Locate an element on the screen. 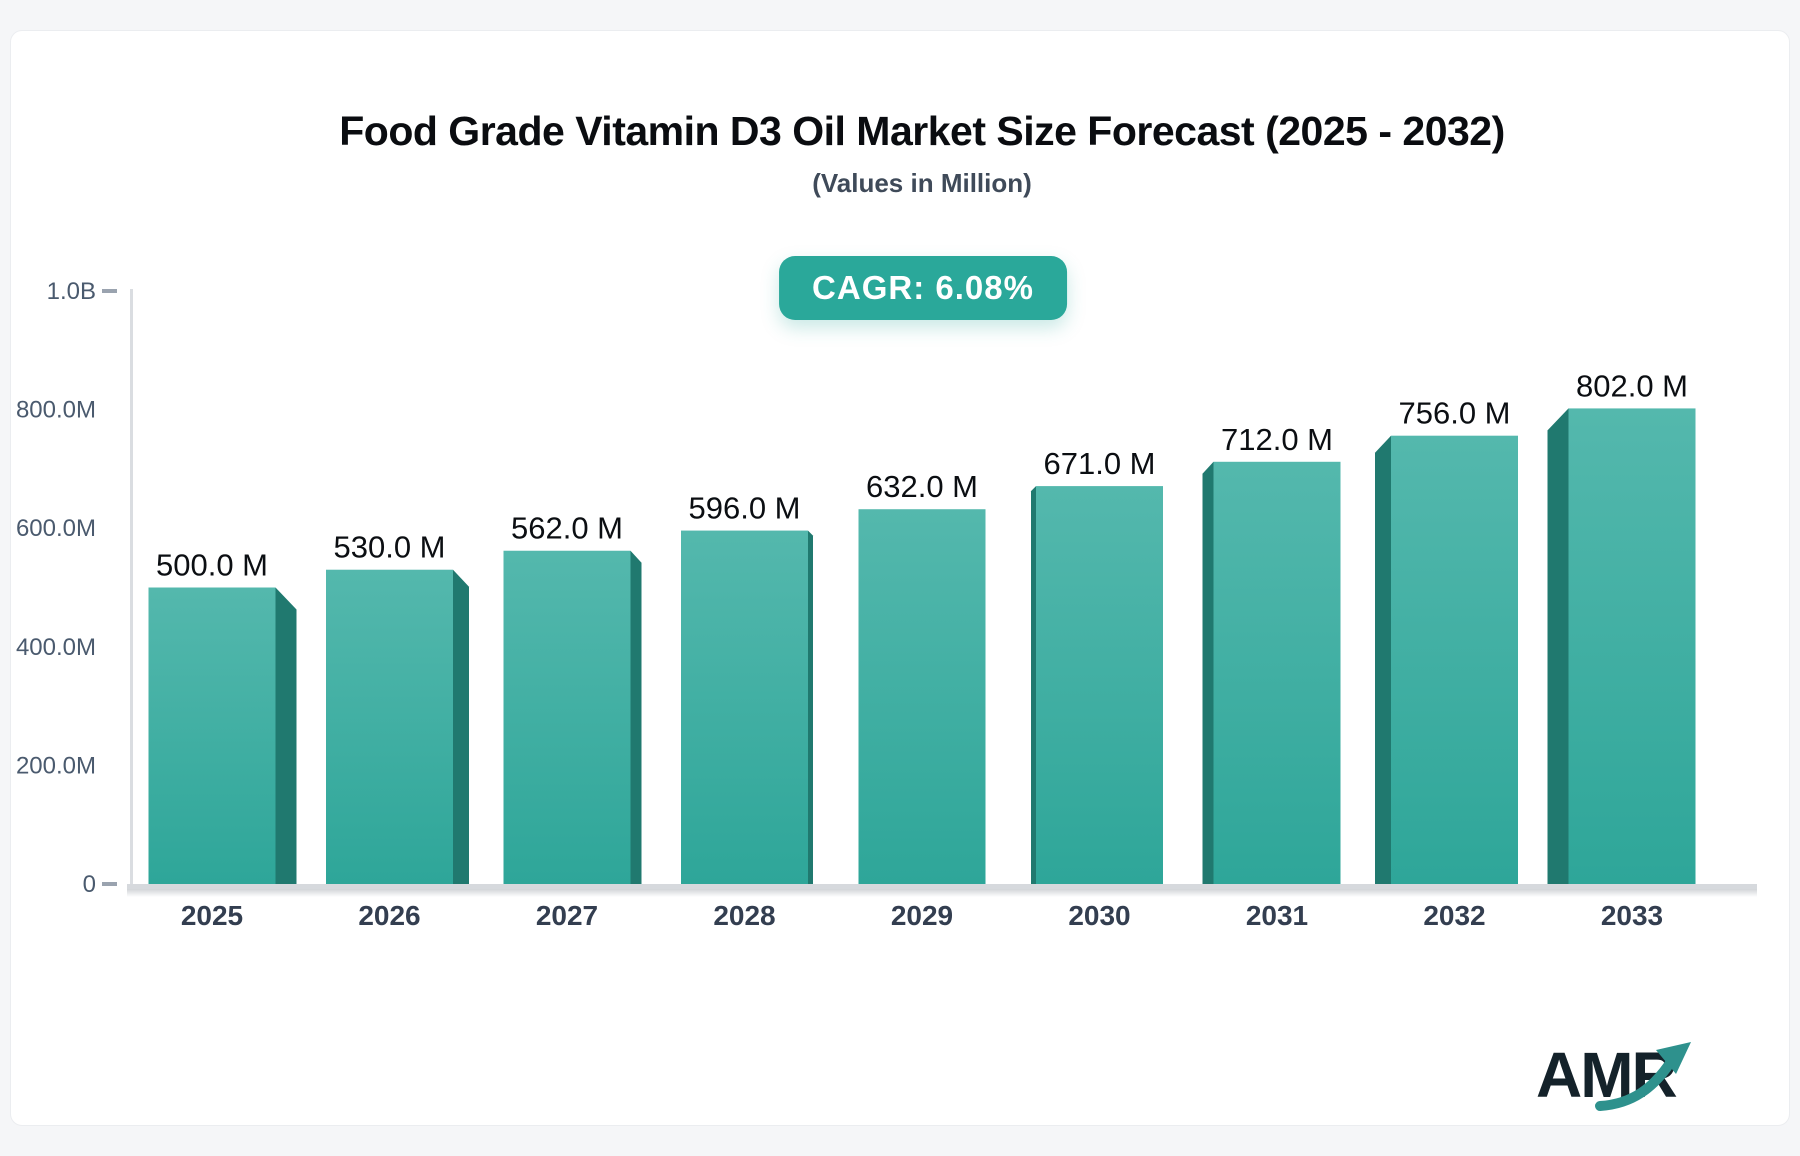  bar-value-label: 632.0 M is located at coordinates (922, 486).